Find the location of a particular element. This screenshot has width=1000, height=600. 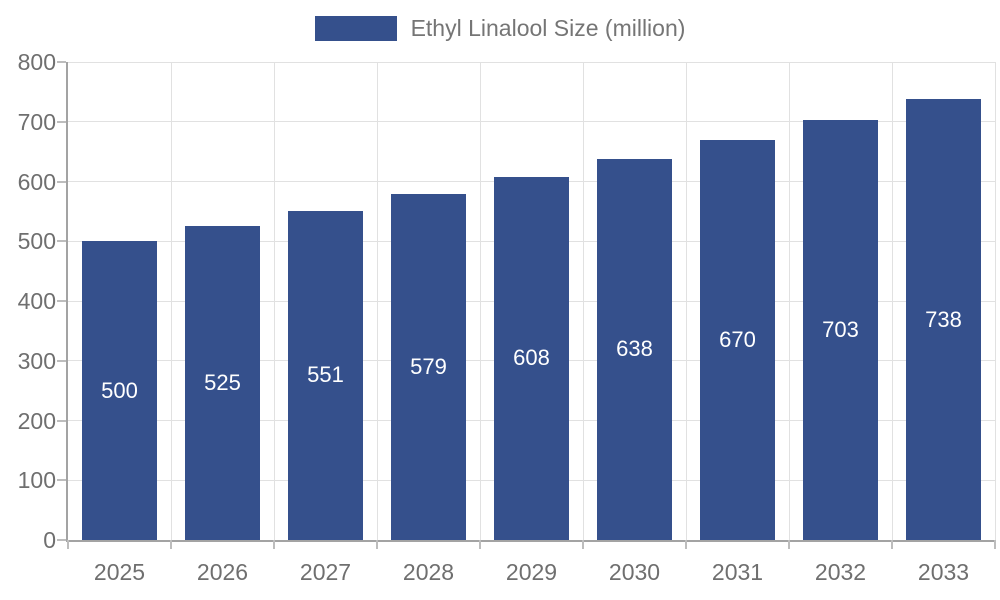

legend-swatch is located at coordinates (355, 28).